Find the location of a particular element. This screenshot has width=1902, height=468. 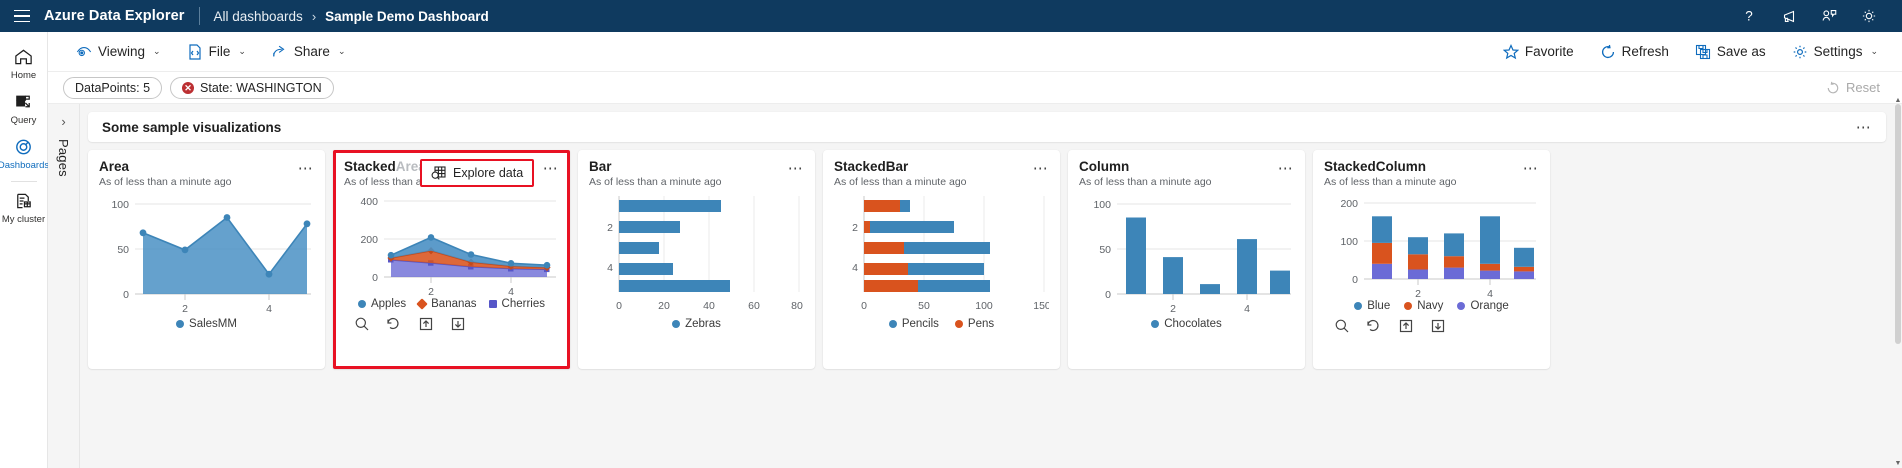

hamburger-menu-icon is located at coordinates (22, 16).